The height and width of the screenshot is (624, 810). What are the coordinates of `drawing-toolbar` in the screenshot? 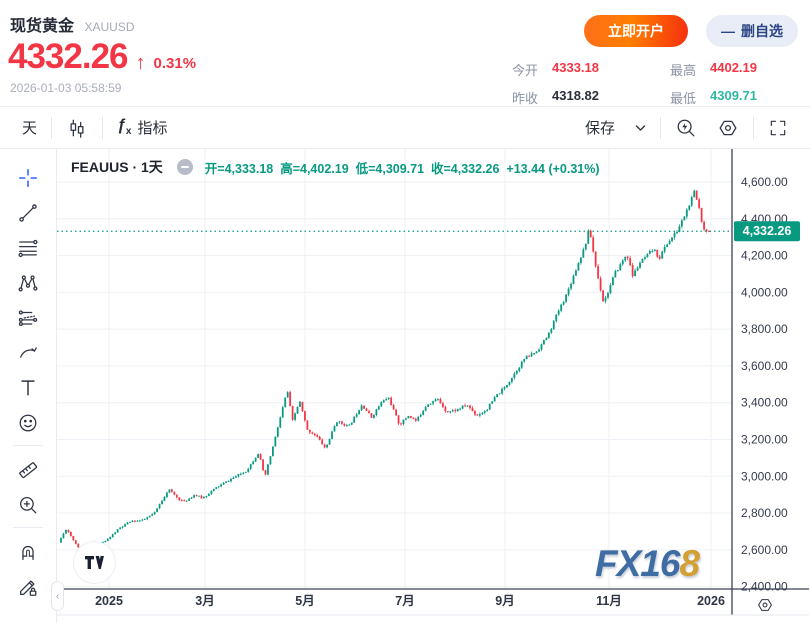 It's located at (28, 386).